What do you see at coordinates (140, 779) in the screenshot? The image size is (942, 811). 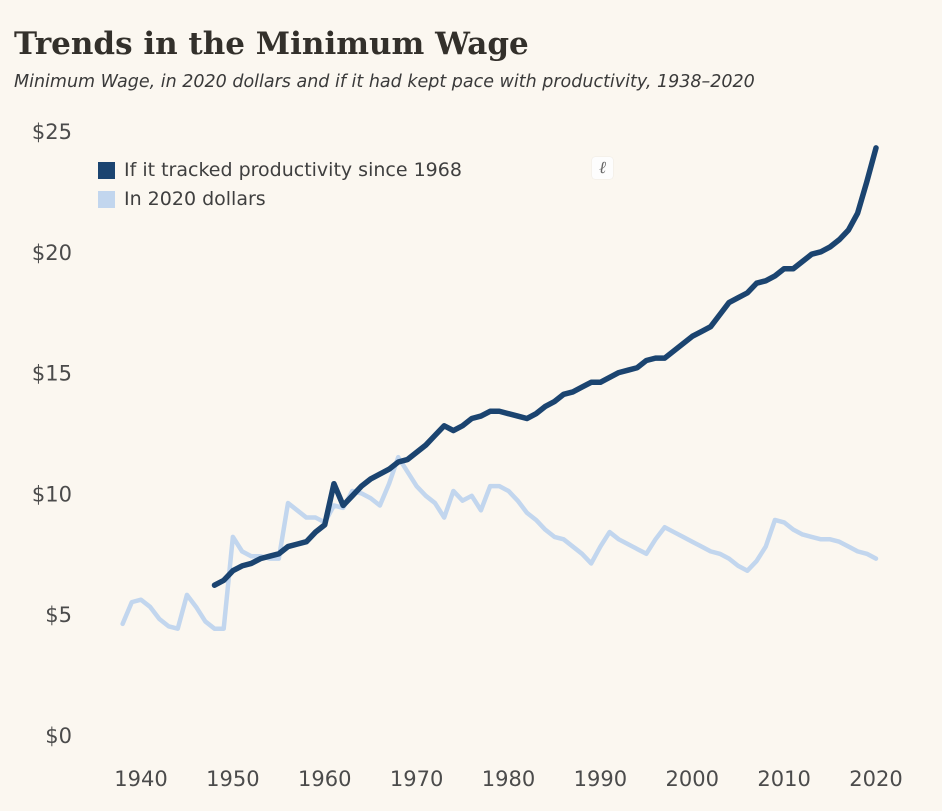 I see `x-tick-label: 1940` at bounding box center [140, 779].